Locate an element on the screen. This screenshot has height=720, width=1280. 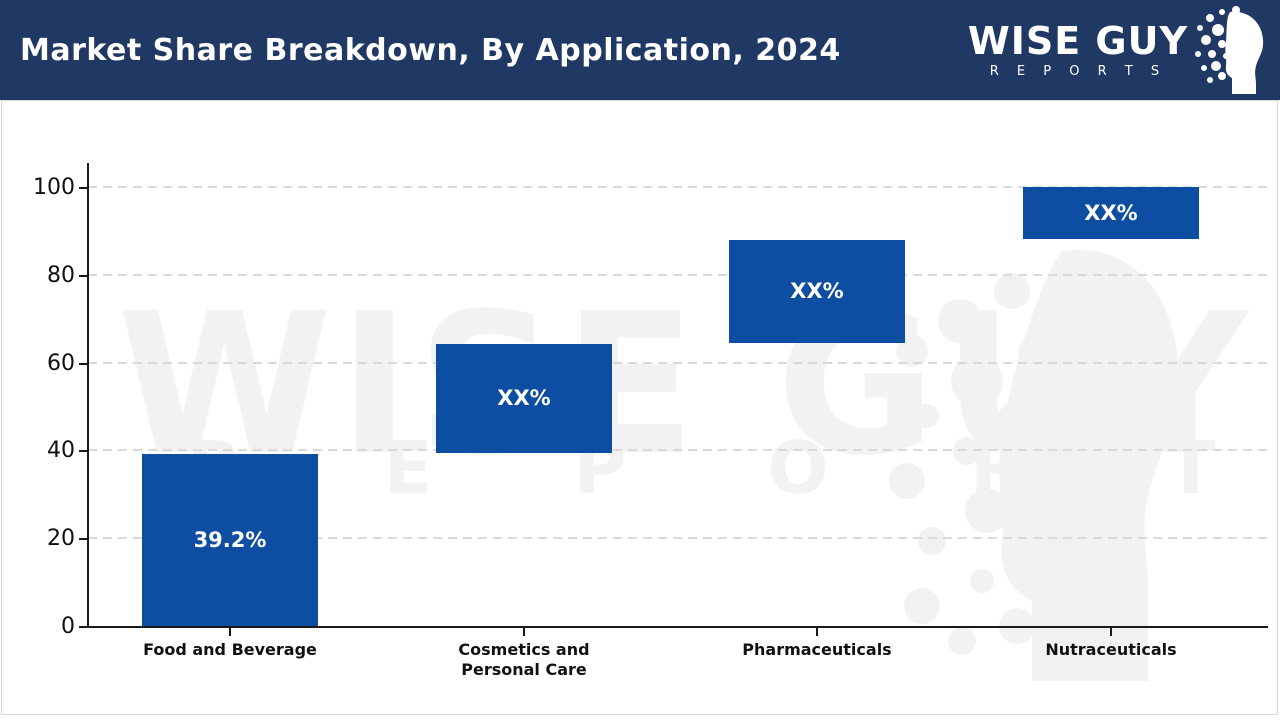
x-category-label: Nutraceuticals is located at coordinates (1111, 649).